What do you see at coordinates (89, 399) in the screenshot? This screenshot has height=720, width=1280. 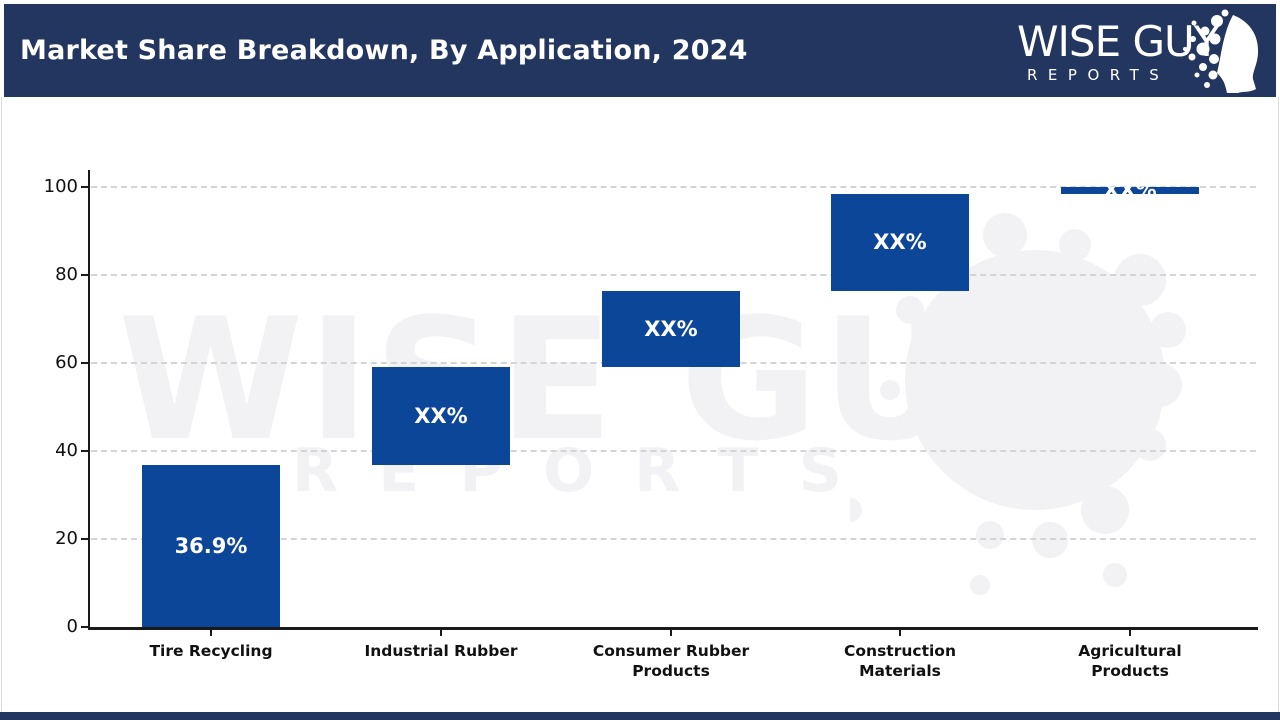 I see `y-axis-line` at bounding box center [89, 399].